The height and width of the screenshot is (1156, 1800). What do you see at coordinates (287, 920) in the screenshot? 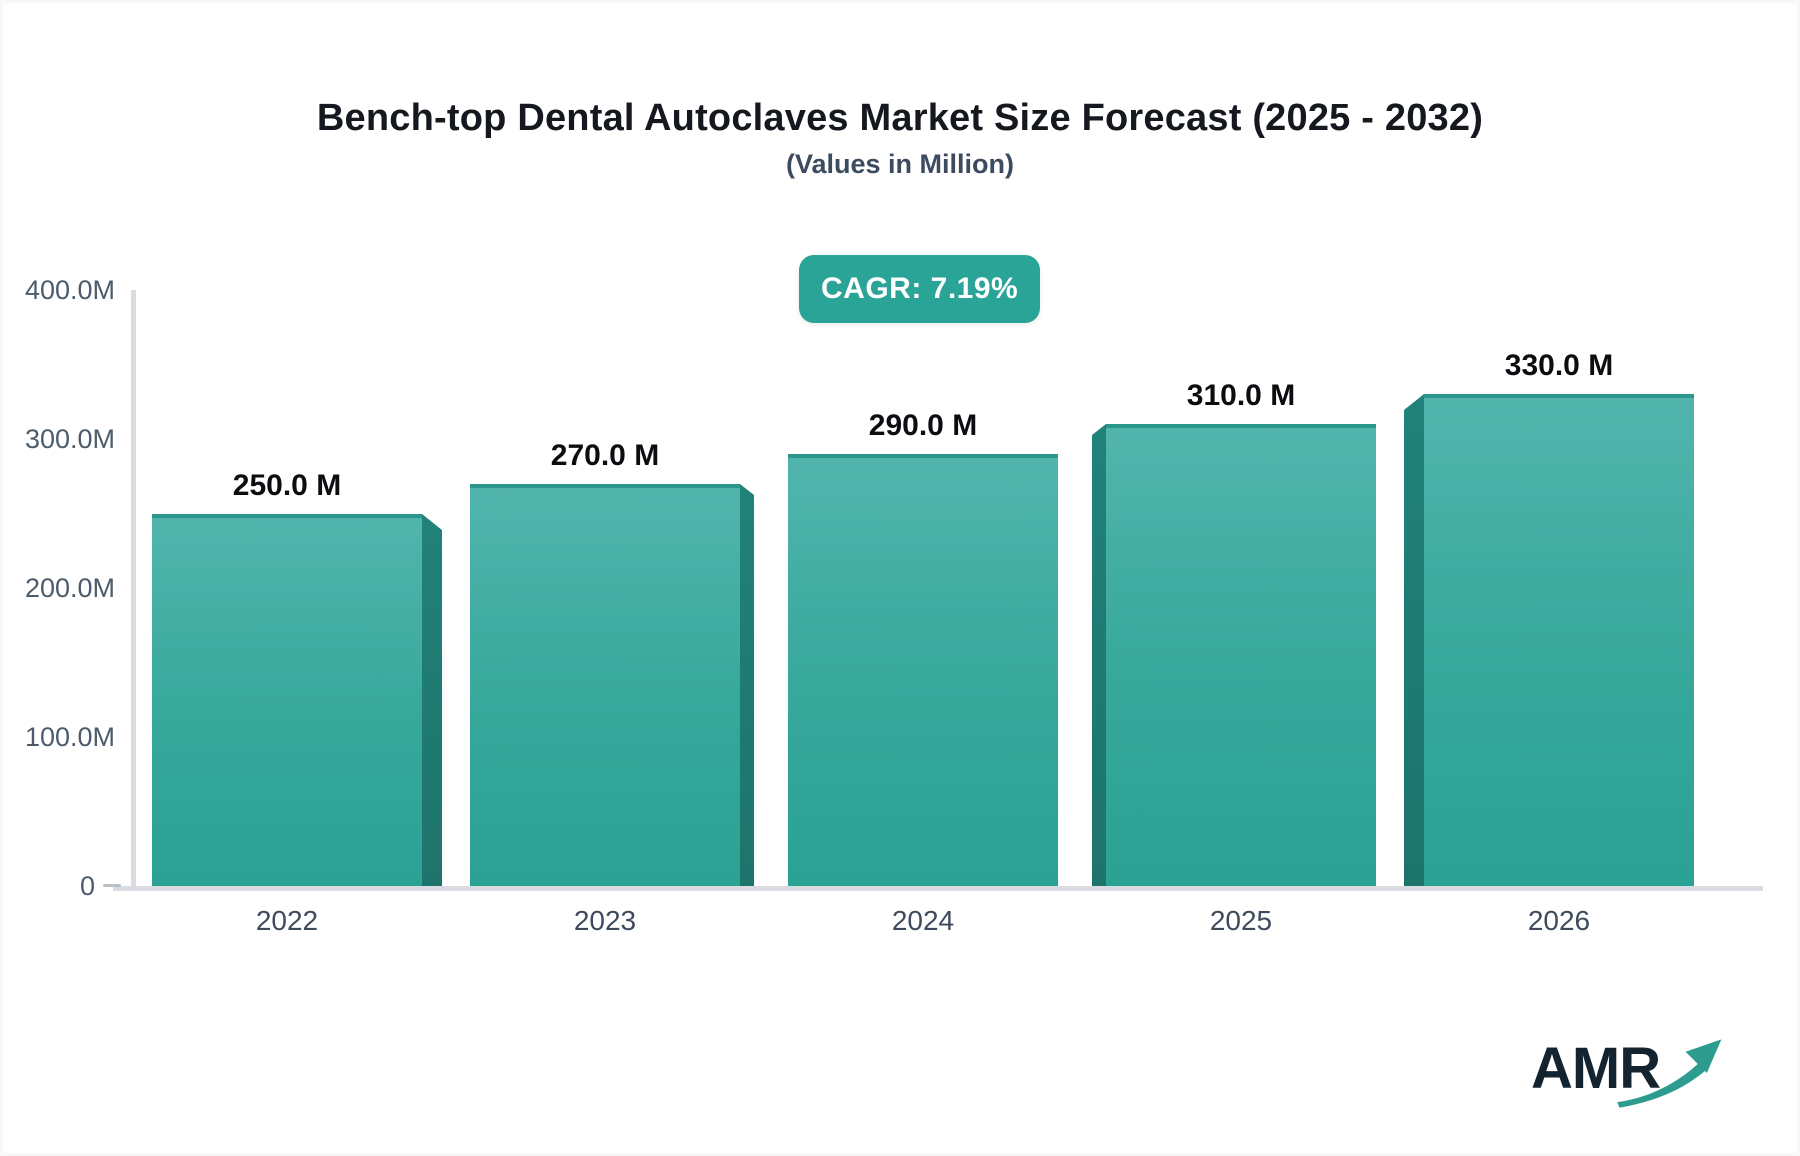
I see `x-axis-label: 2022` at bounding box center [287, 920].